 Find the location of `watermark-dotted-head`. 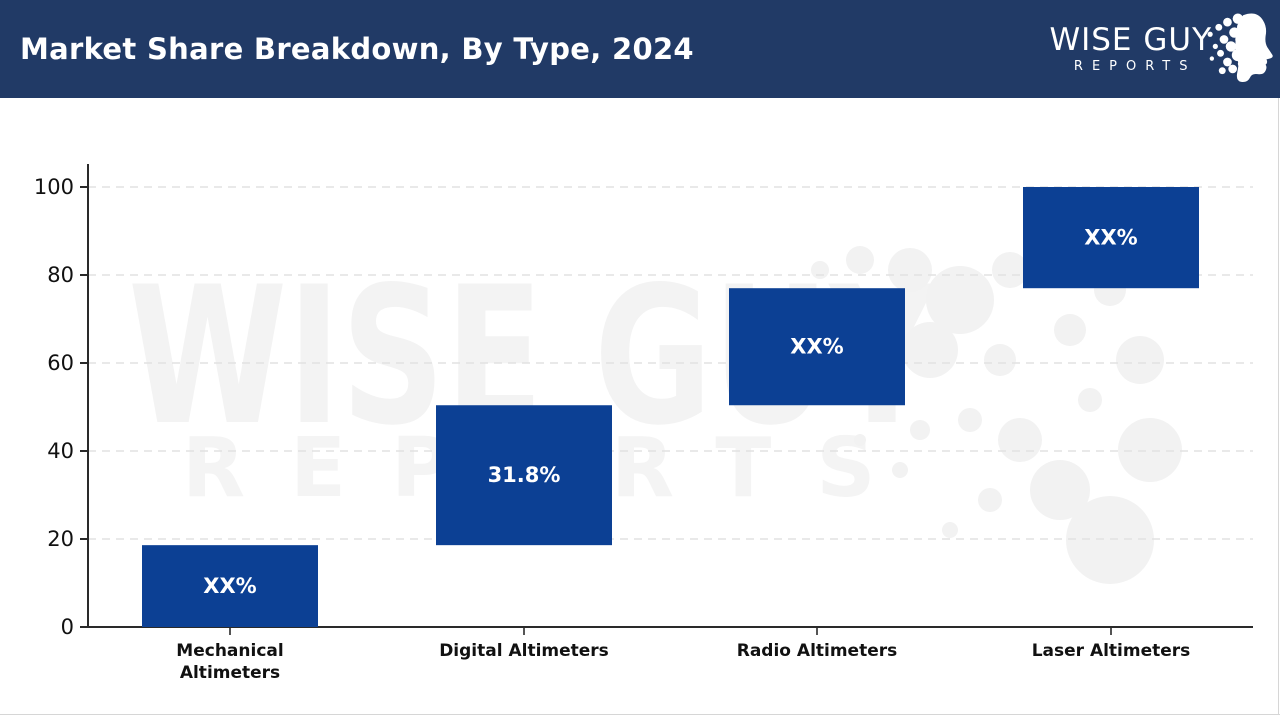

watermark-dotted-head is located at coordinates (996, 411).